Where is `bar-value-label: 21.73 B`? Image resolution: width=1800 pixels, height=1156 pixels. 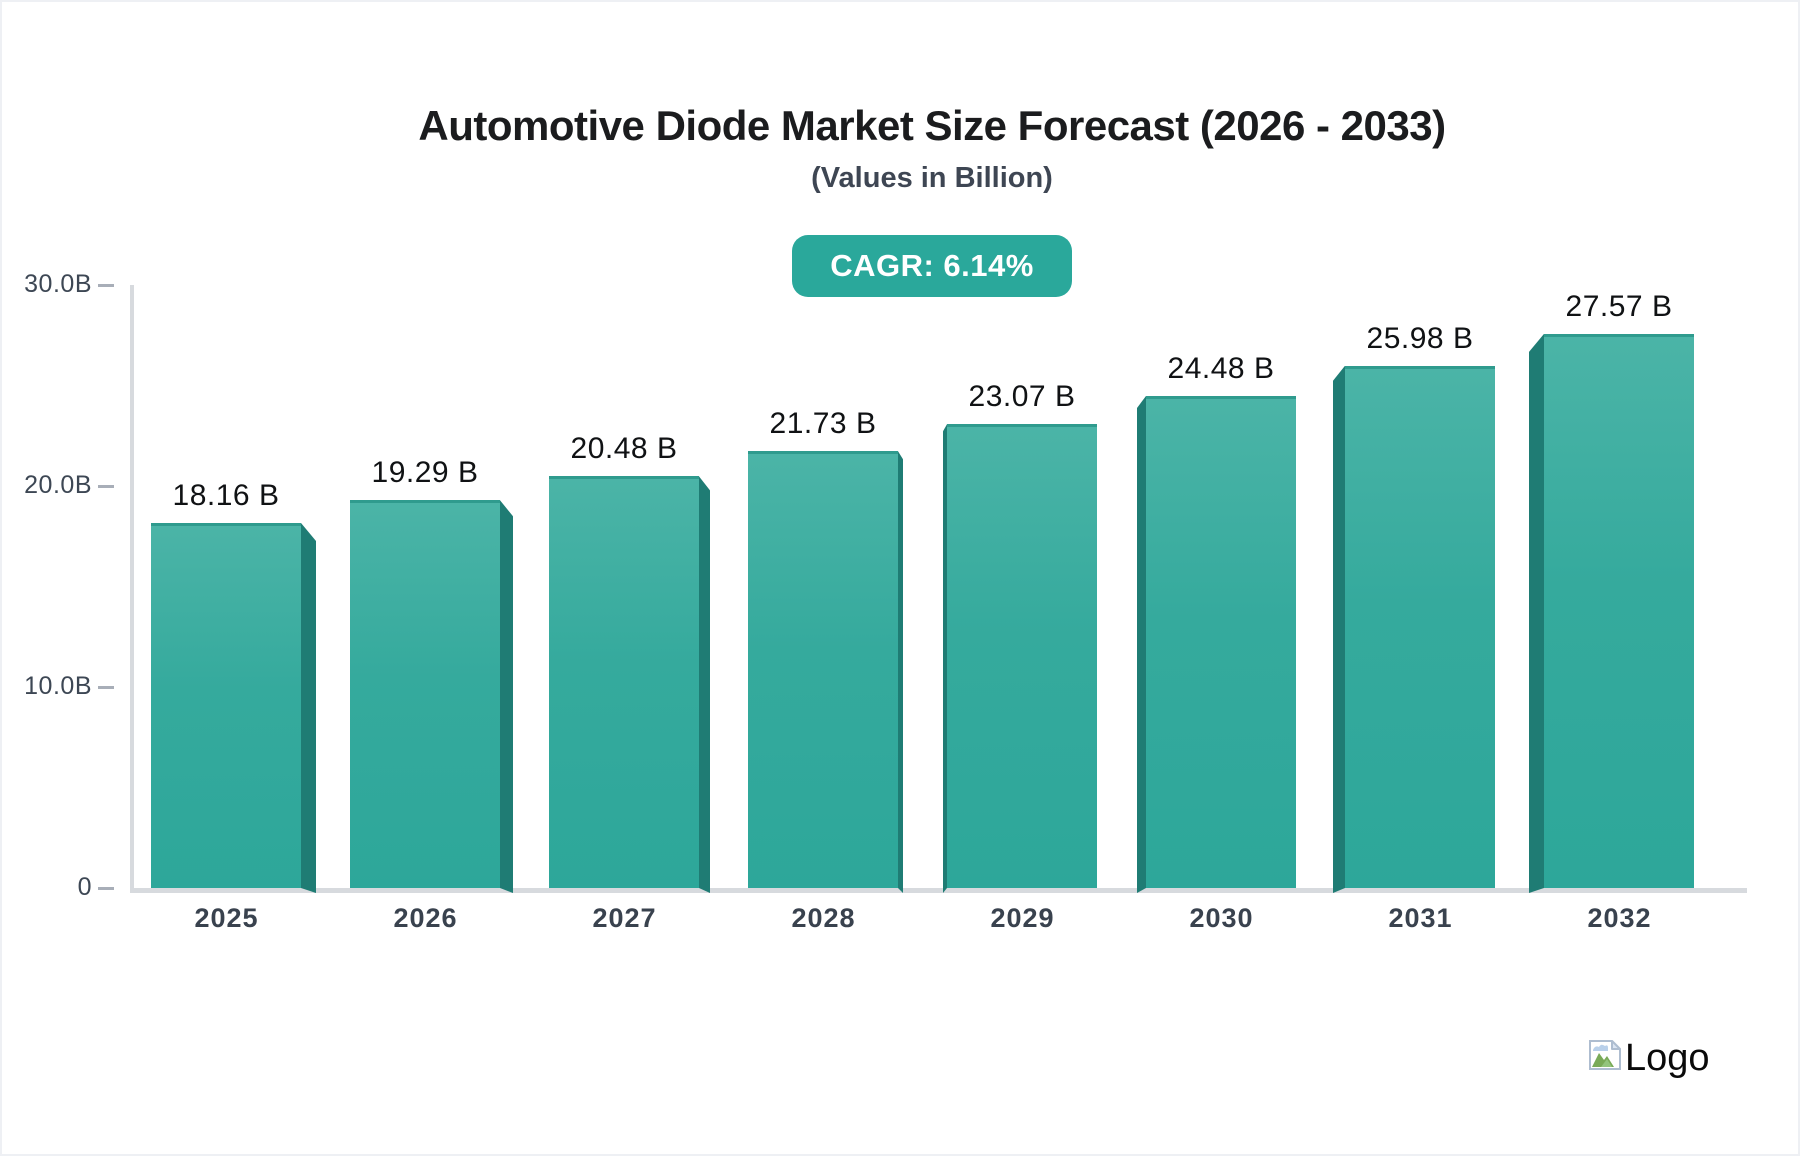
bar-value-label: 21.73 B is located at coordinates (823, 424).